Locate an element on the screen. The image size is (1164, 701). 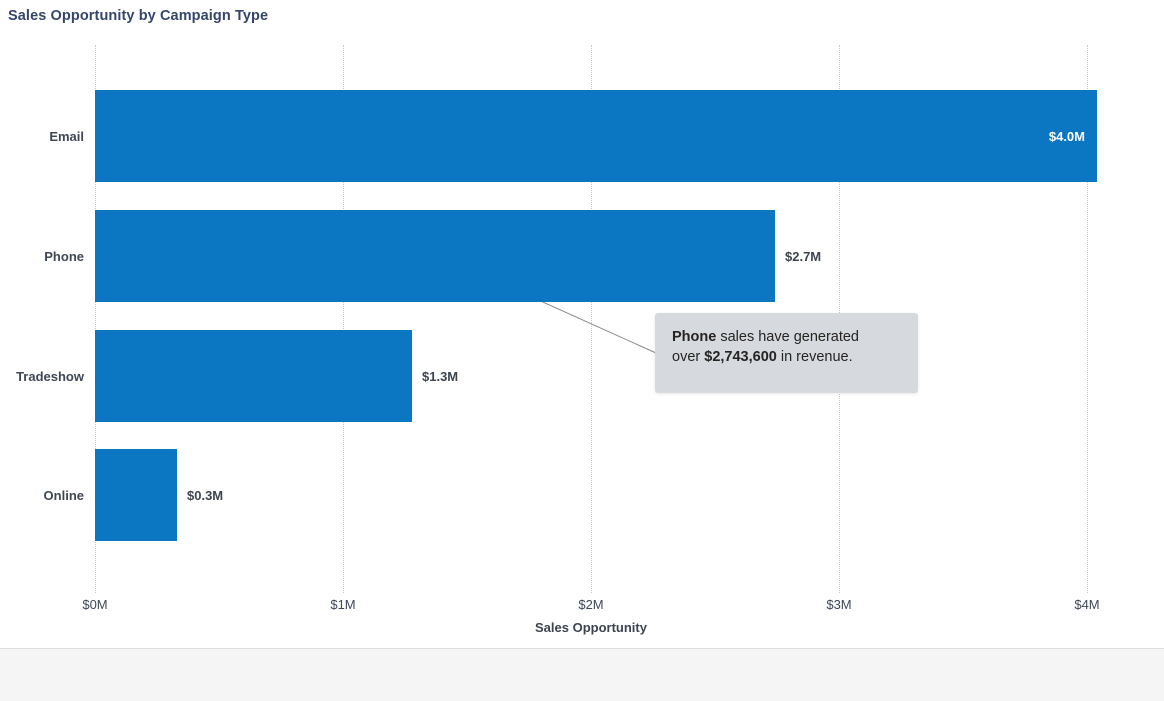
category-label-tradeshow: Tradeshow is located at coordinates (50, 376).